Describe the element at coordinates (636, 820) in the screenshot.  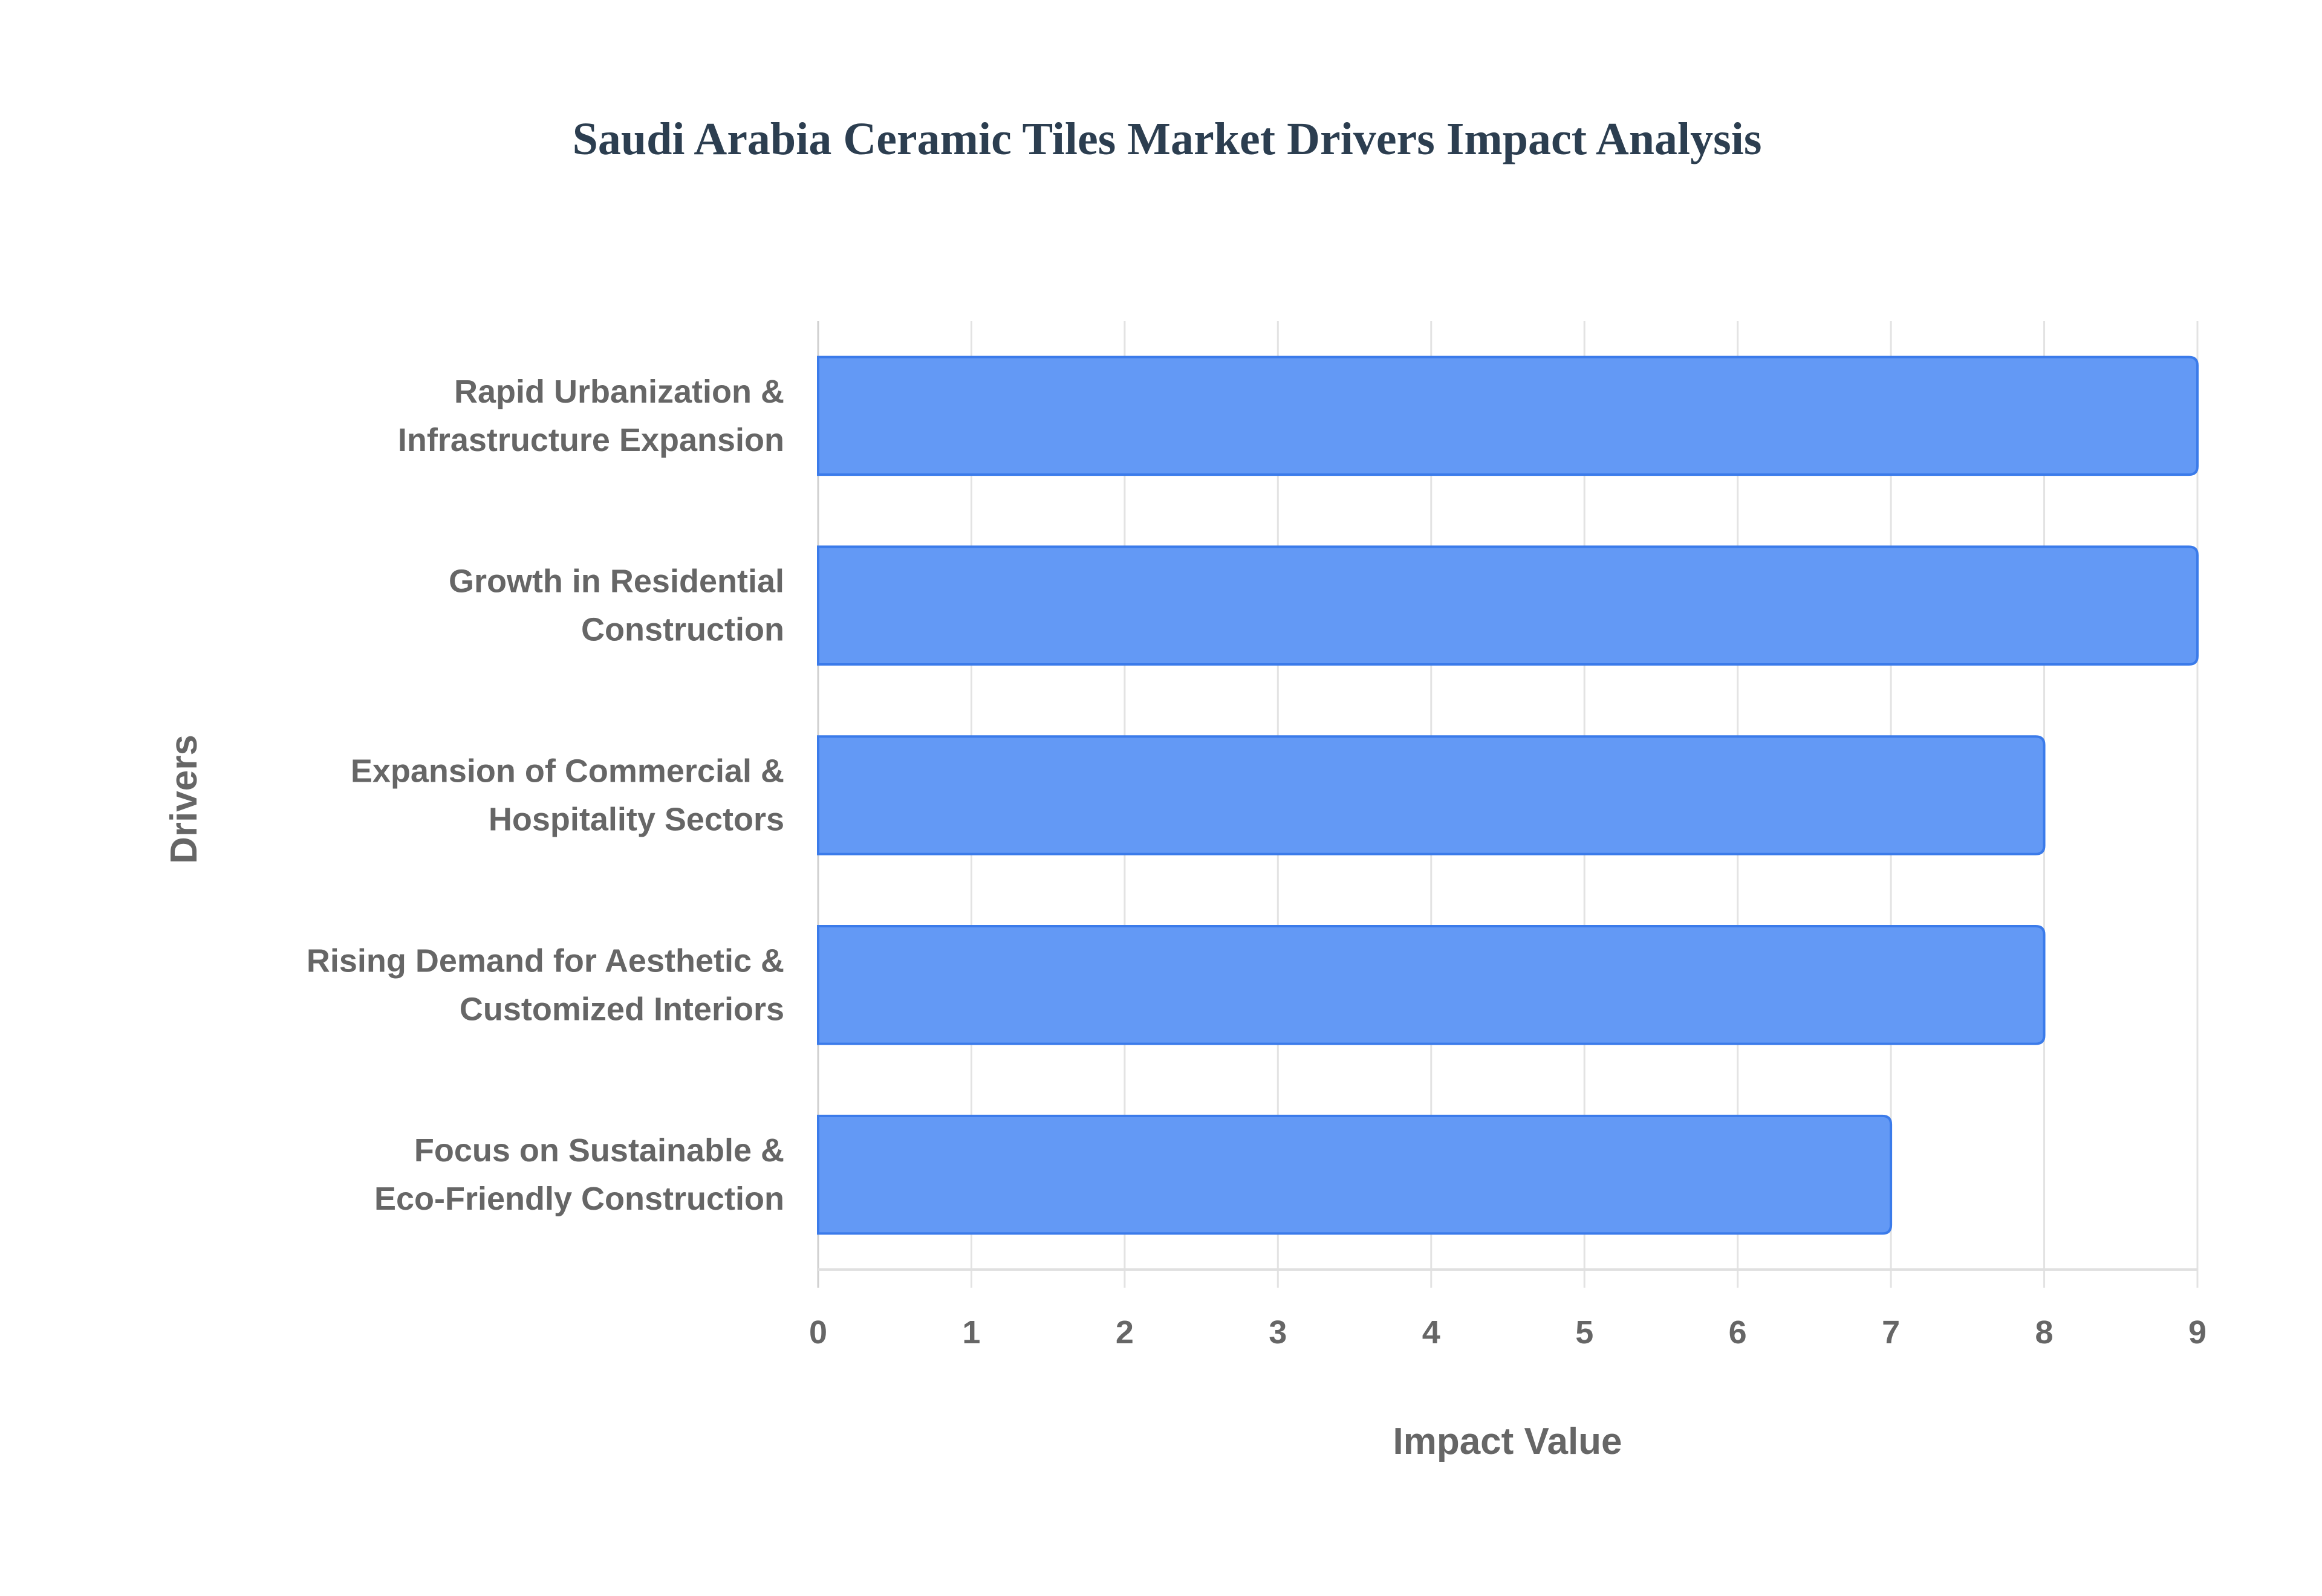
I see `category-label: Hospitality Sectors` at that location.